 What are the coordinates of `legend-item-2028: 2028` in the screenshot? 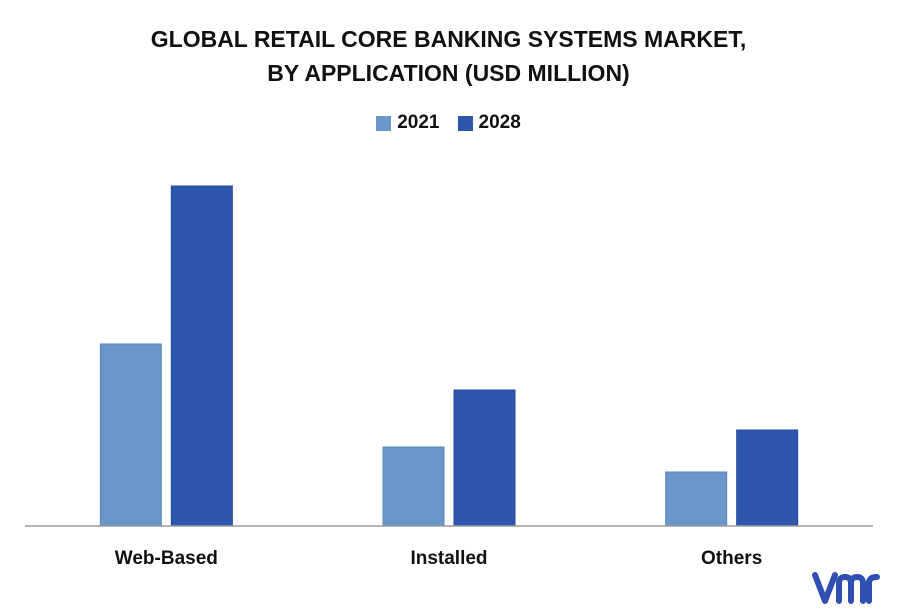 It's located at (489, 123).